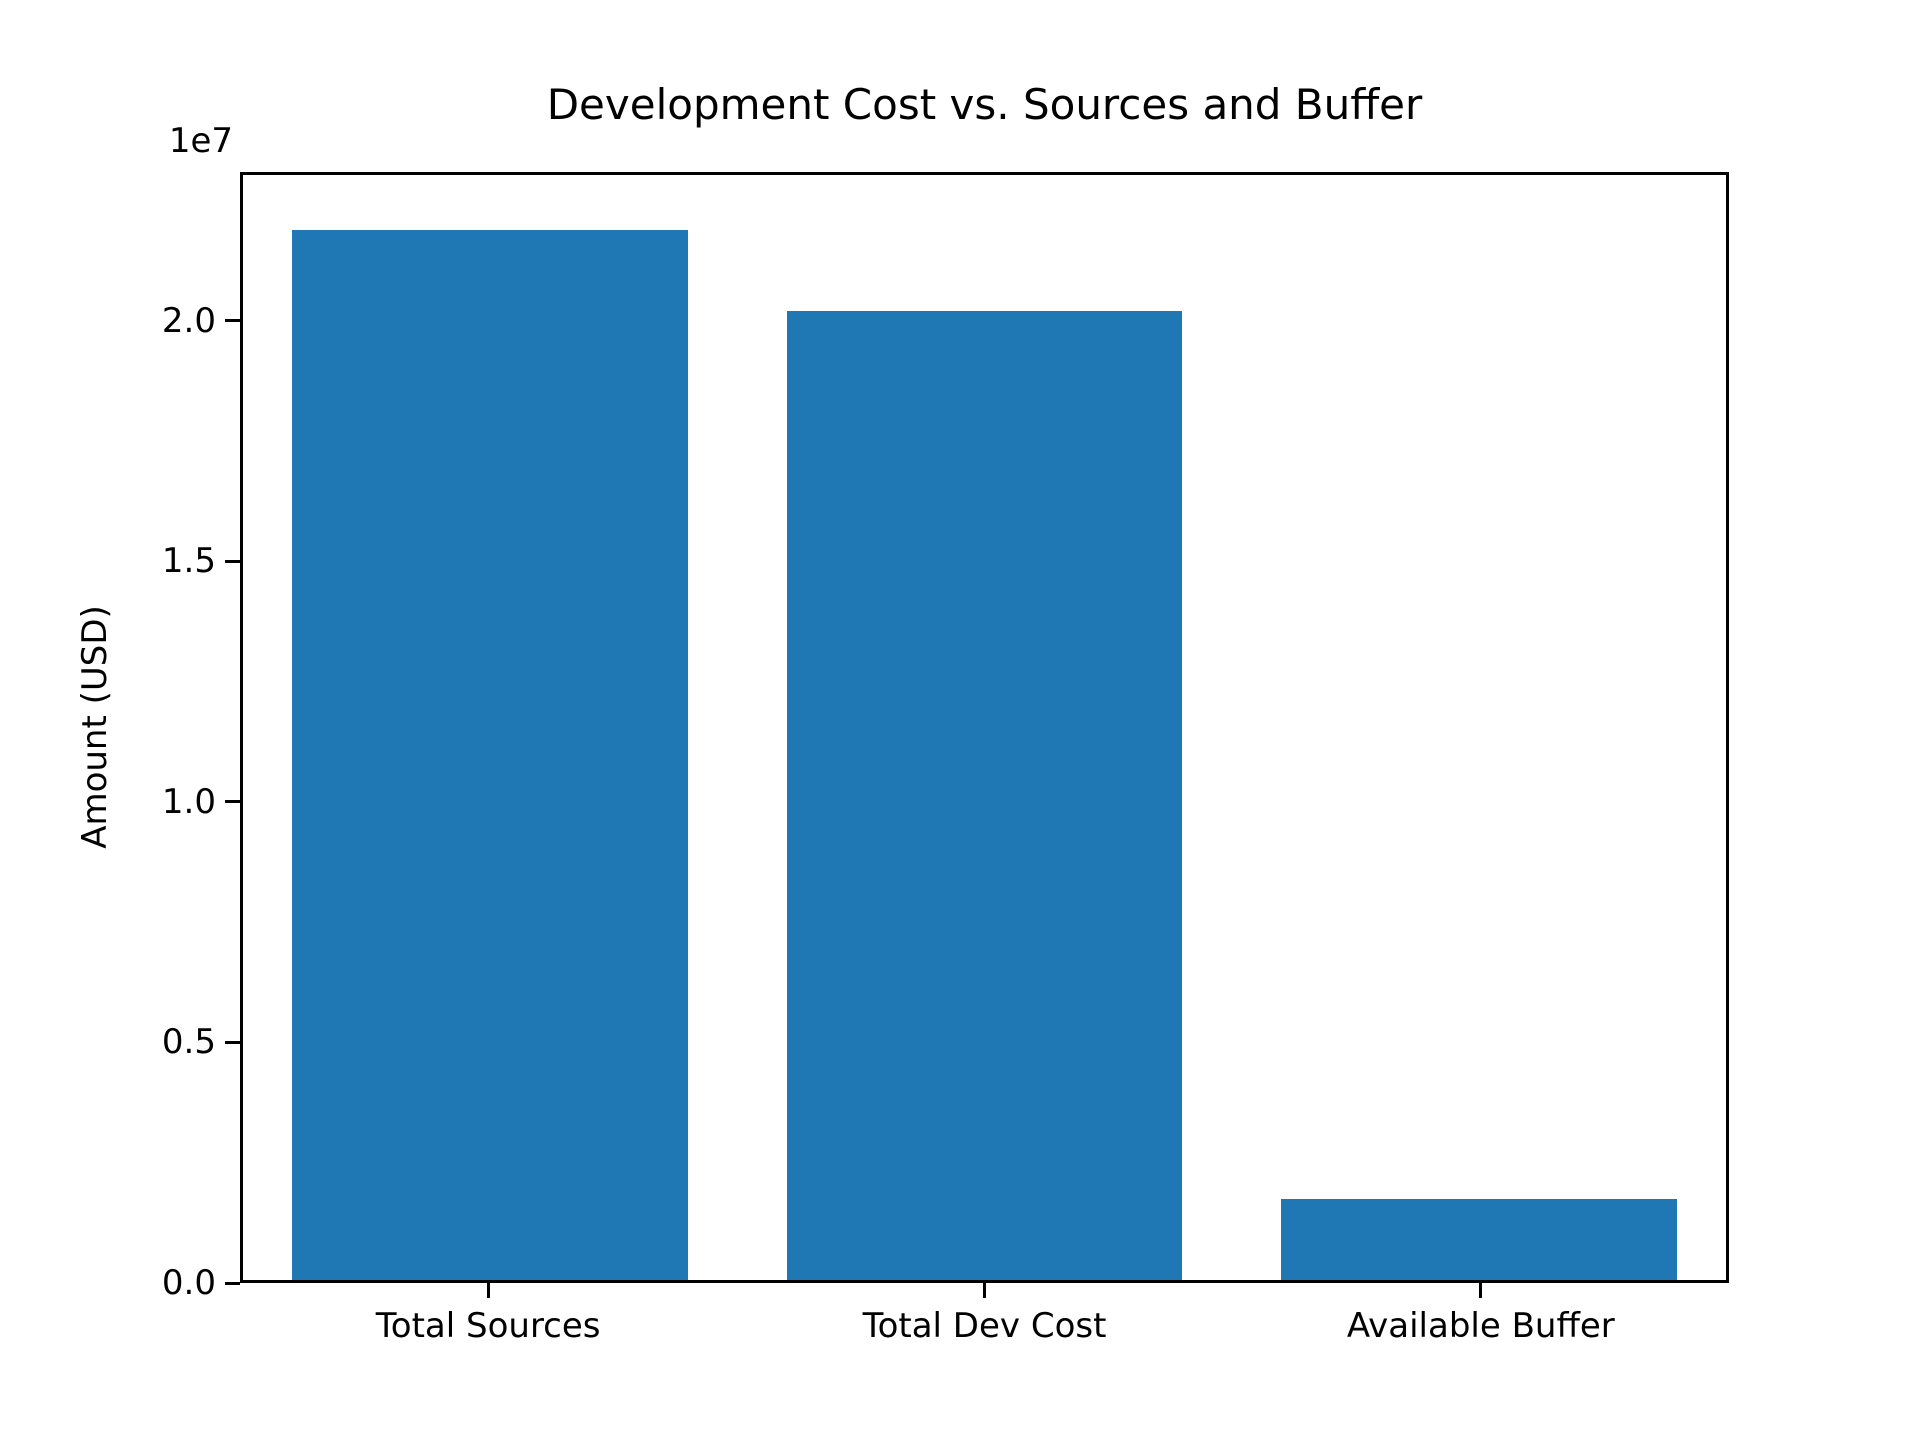  I want to click on y-tick-label: 0.0, so click(188, 1283).